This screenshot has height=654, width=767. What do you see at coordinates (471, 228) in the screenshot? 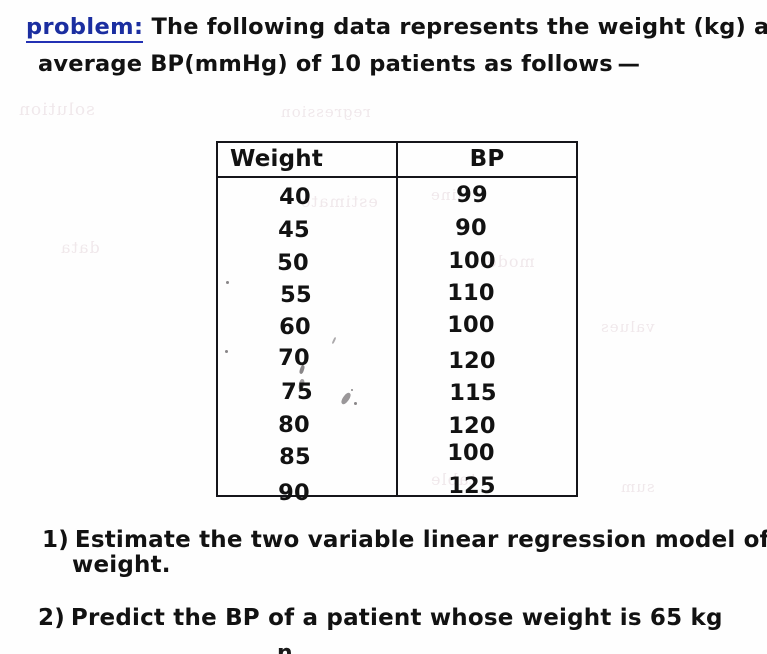
I see `bp-cell: 90` at bounding box center [471, 228].